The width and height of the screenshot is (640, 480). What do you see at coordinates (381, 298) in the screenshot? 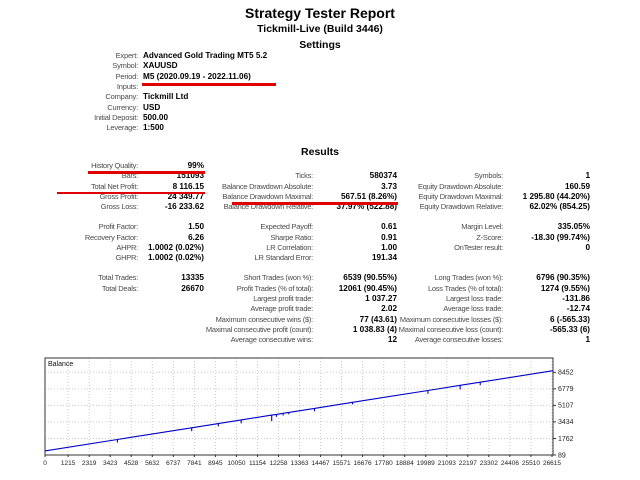
I see `row-value: 1 037.27` at bounding box center [381, 298].